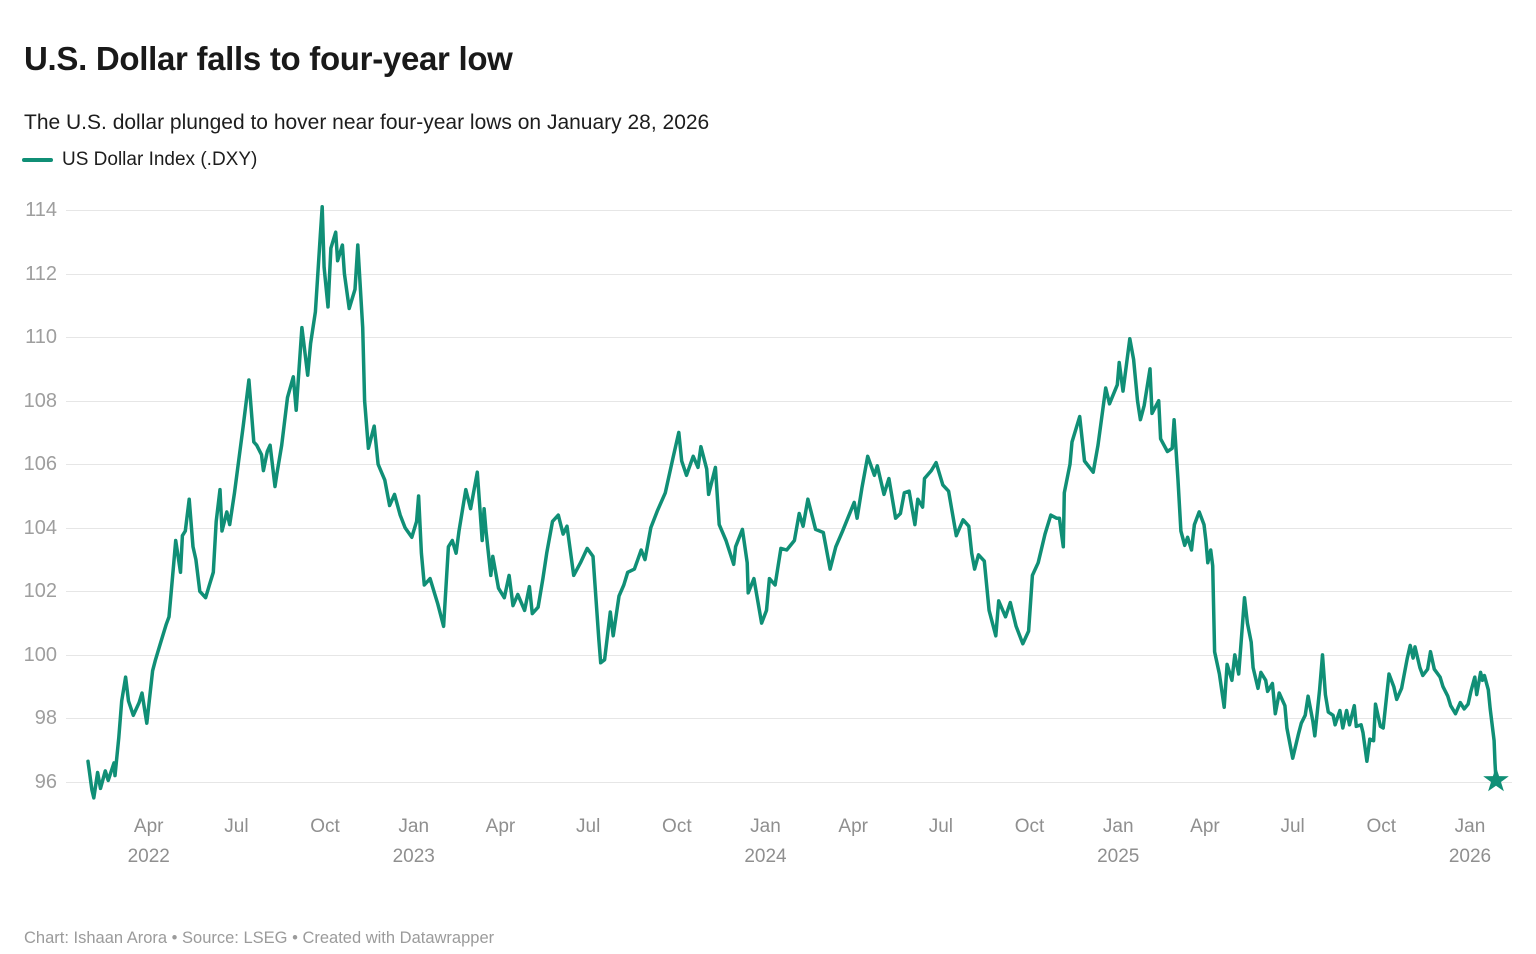  I want to click on x-axis-year-label: 2024, so click(765, 856).